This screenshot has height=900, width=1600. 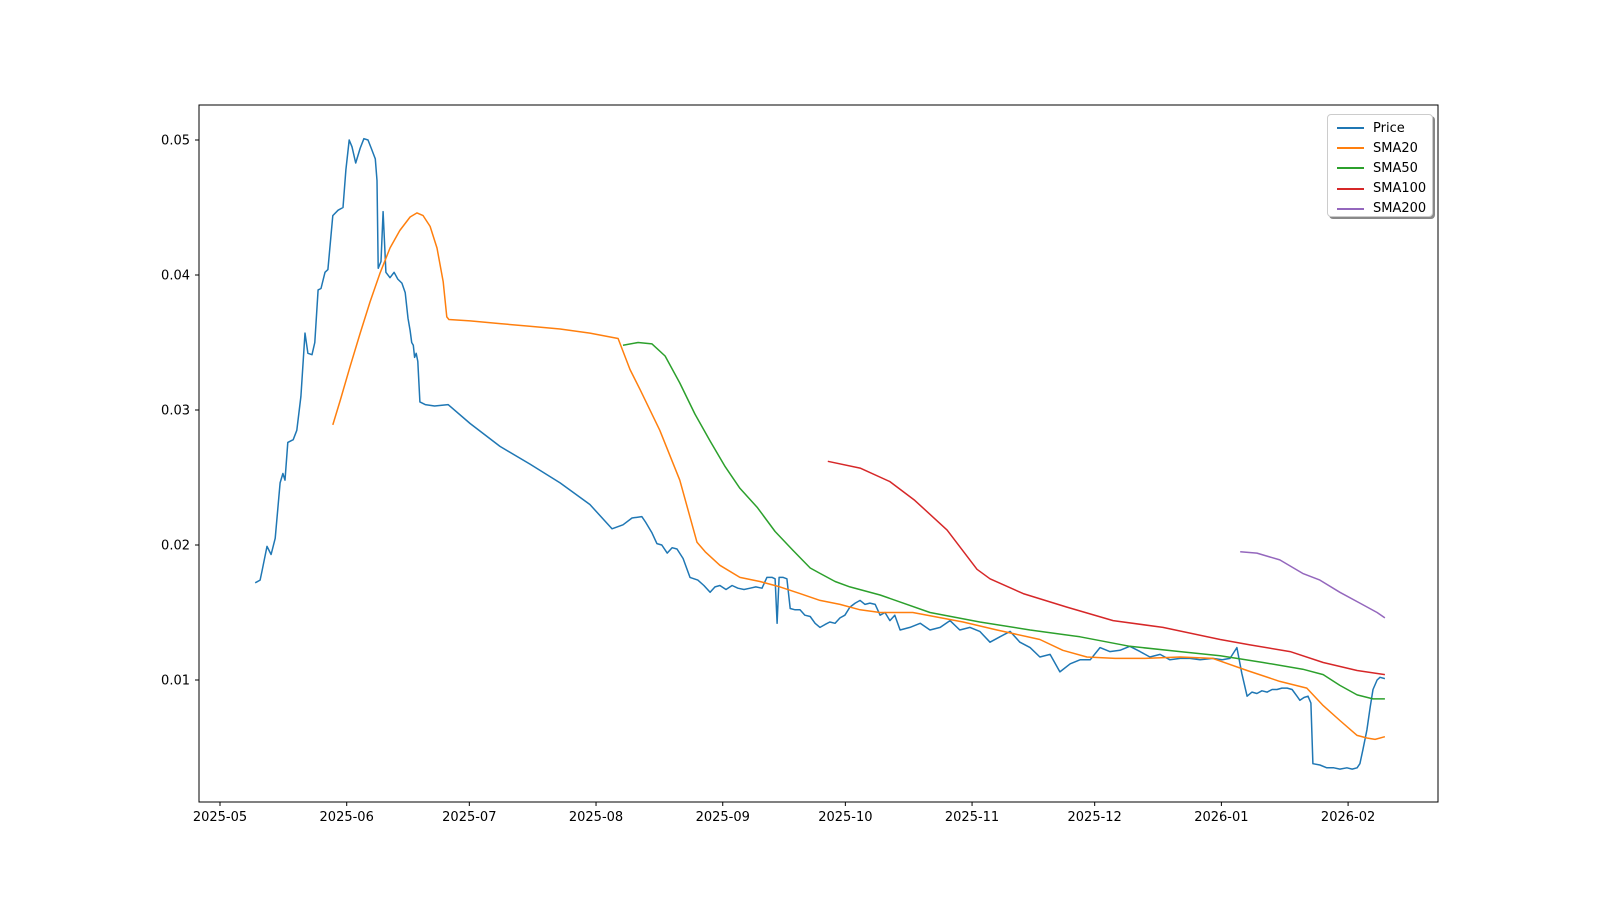 I want to click on y-tick-label-0.03: 0.03, so click(x=175, y=411).